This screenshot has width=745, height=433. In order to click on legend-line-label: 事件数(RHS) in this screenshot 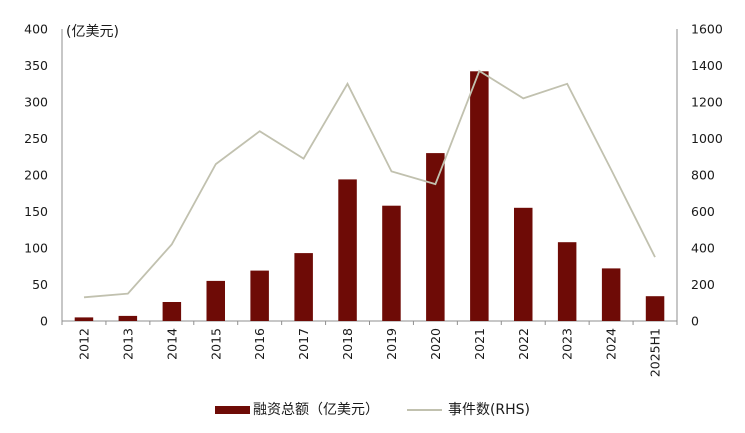, I will do `click(489, 410)`.